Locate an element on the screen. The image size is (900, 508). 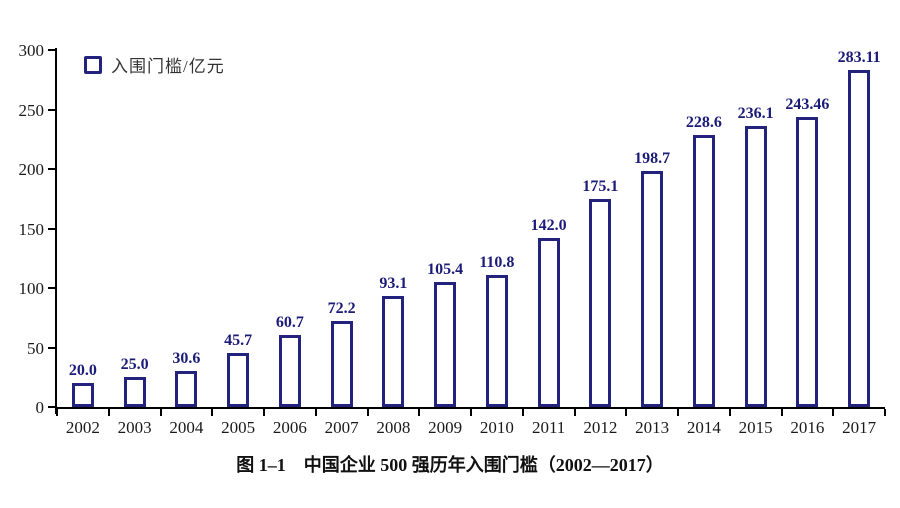
y-tick-label: 150 is located at coordinates (31, 229).